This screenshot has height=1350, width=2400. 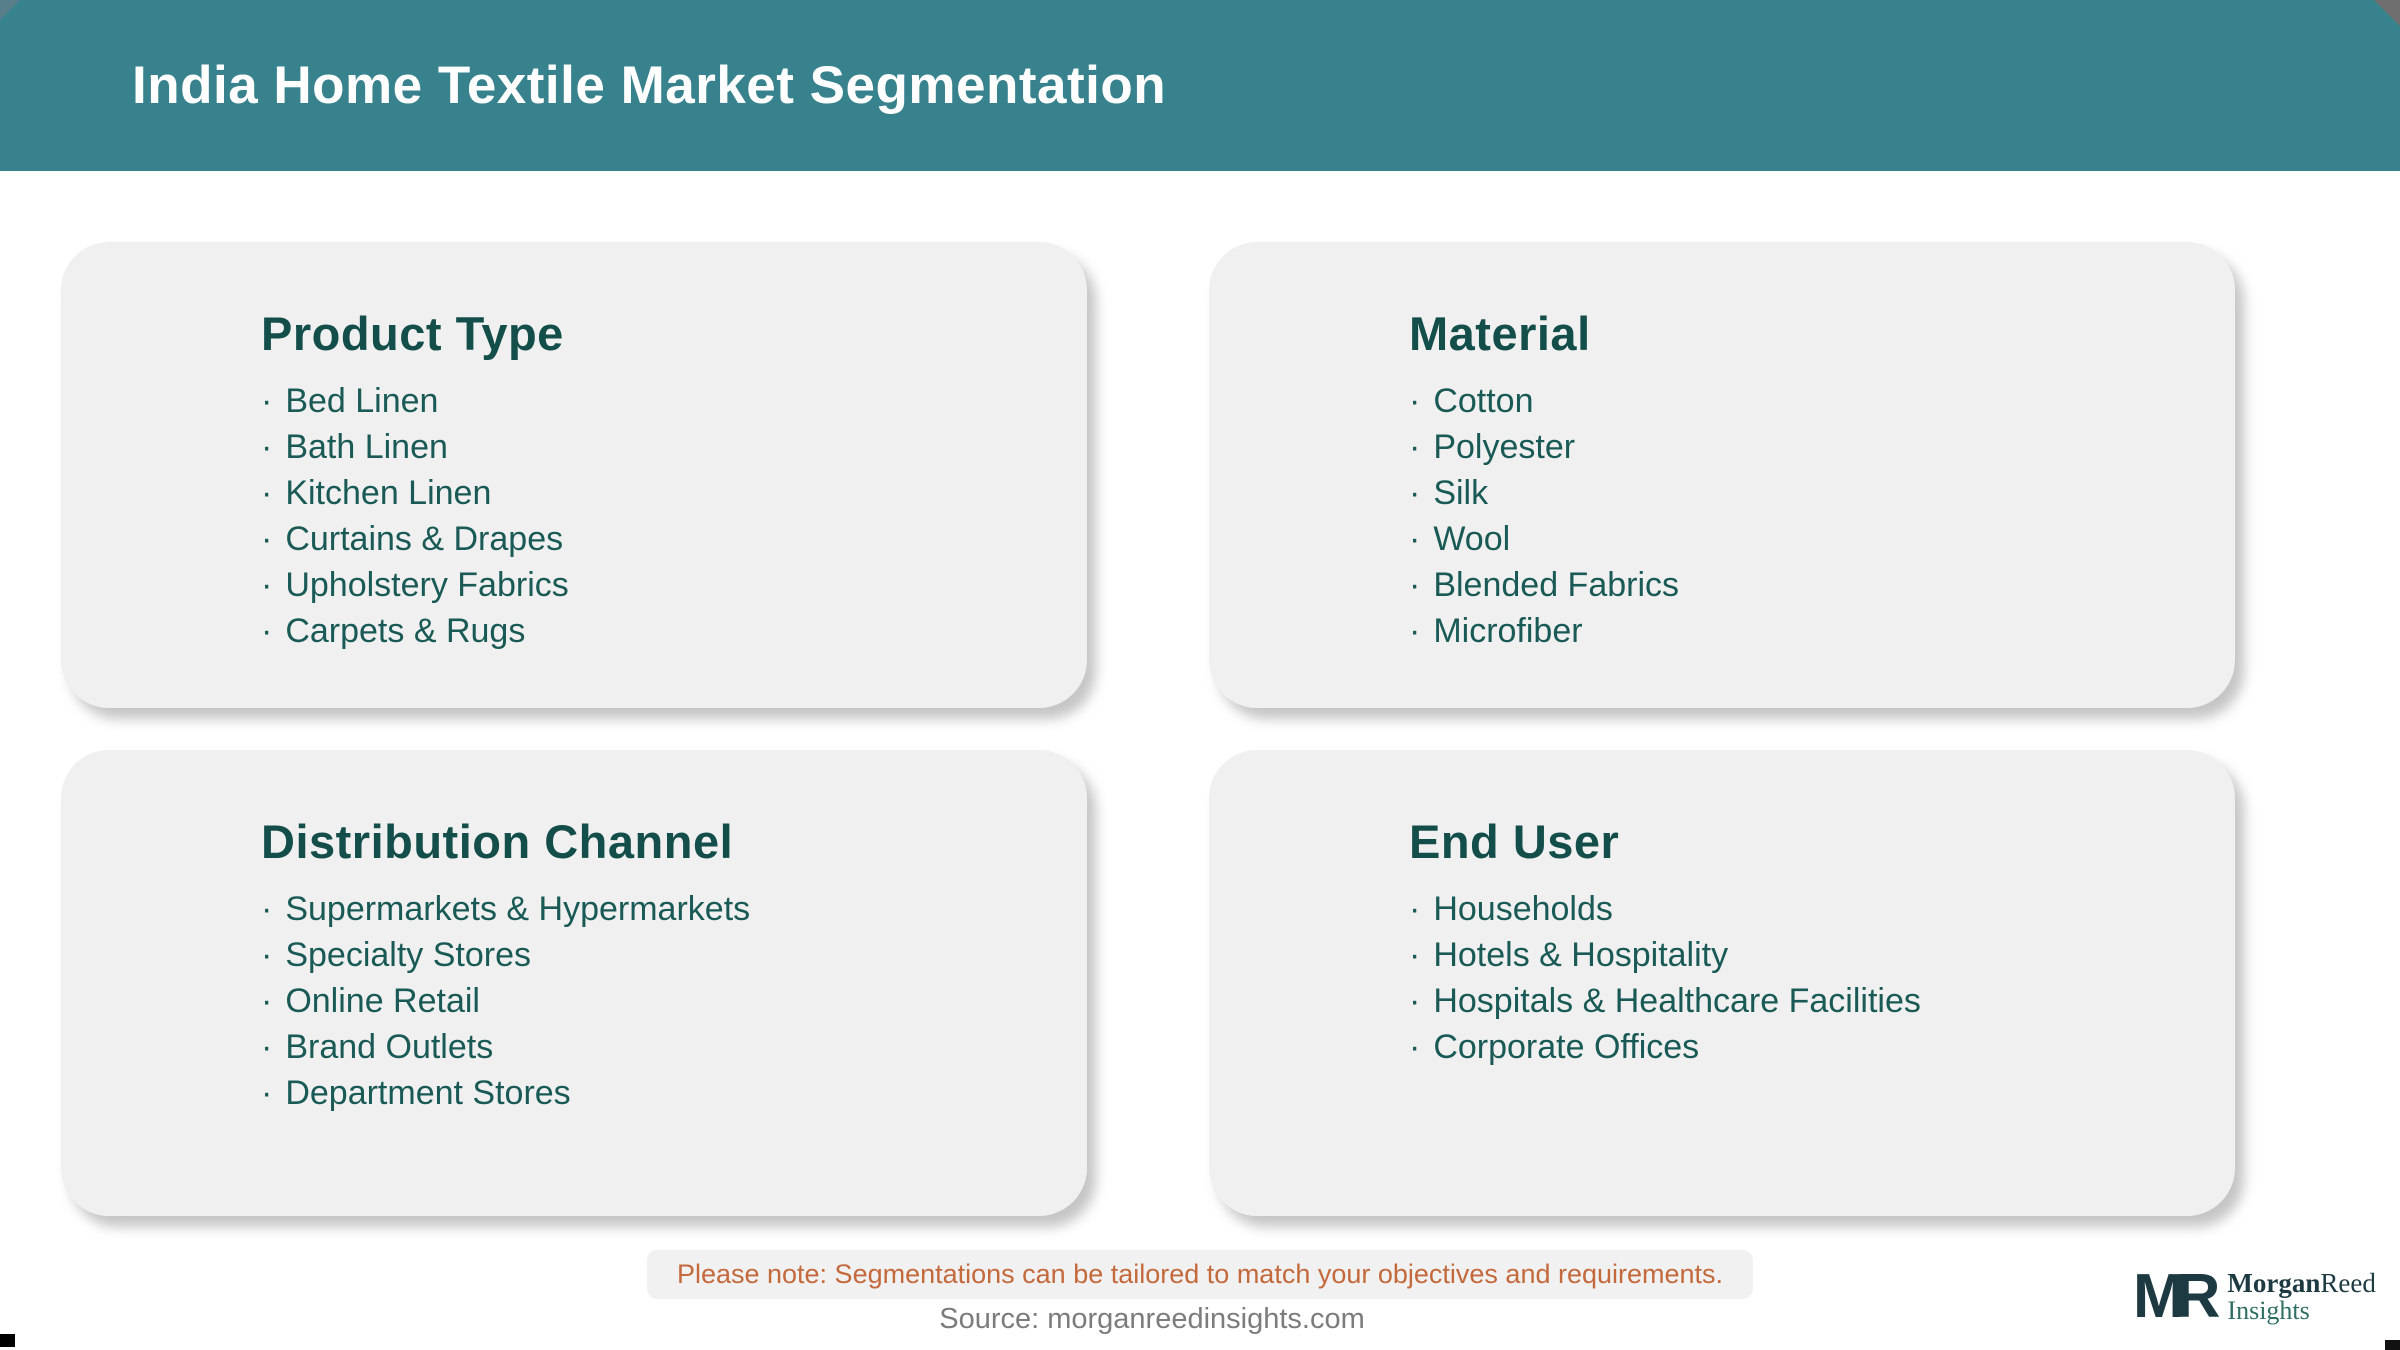 What do you see at coordinates (1483, 401) in the screenshot?
I see `list-item-label: Cotton` at bounding box center [1483, 401].